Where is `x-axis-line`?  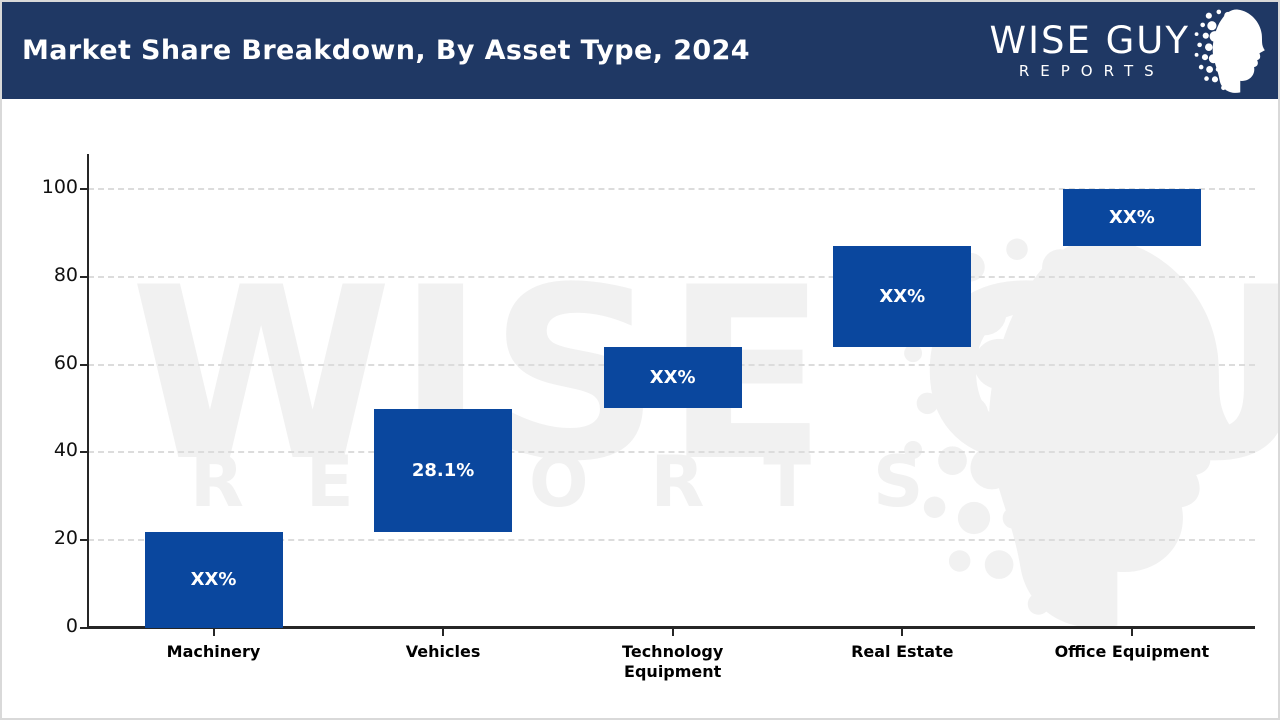
x-axis-line is located at coordinates (671, 627).